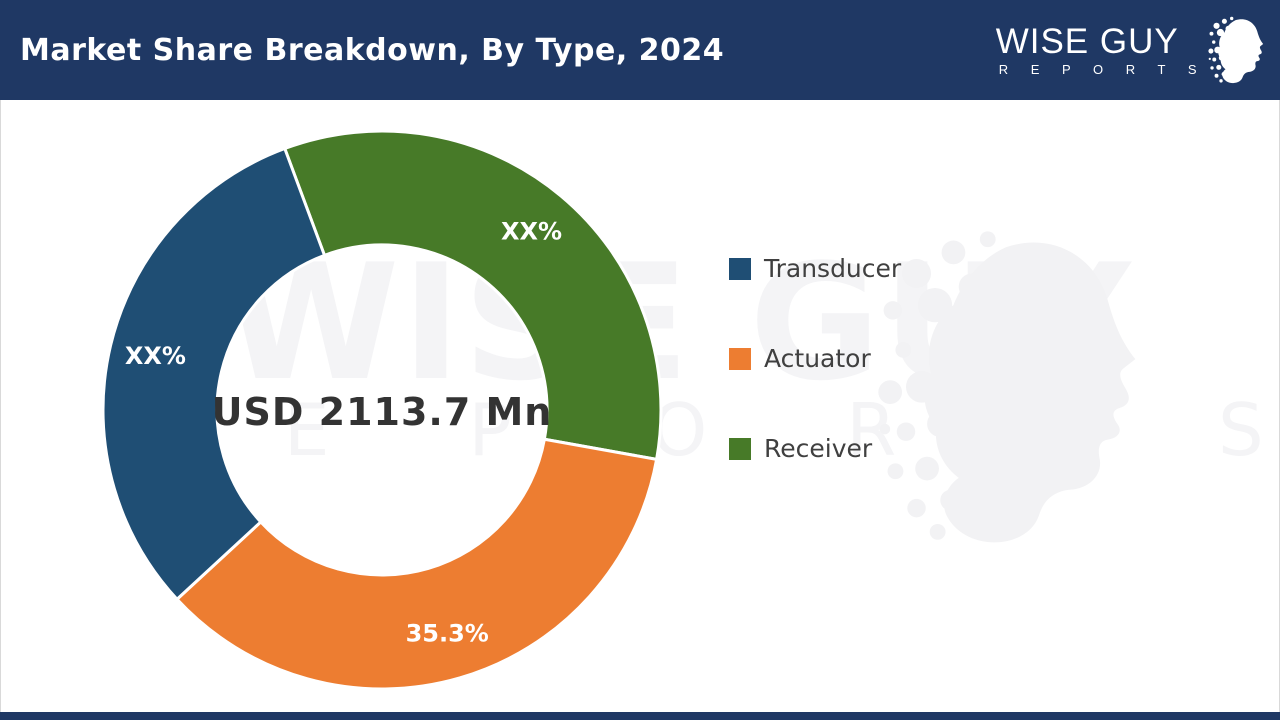  I want to click on legend-label-transducer: Transducer, so click(833, 268).